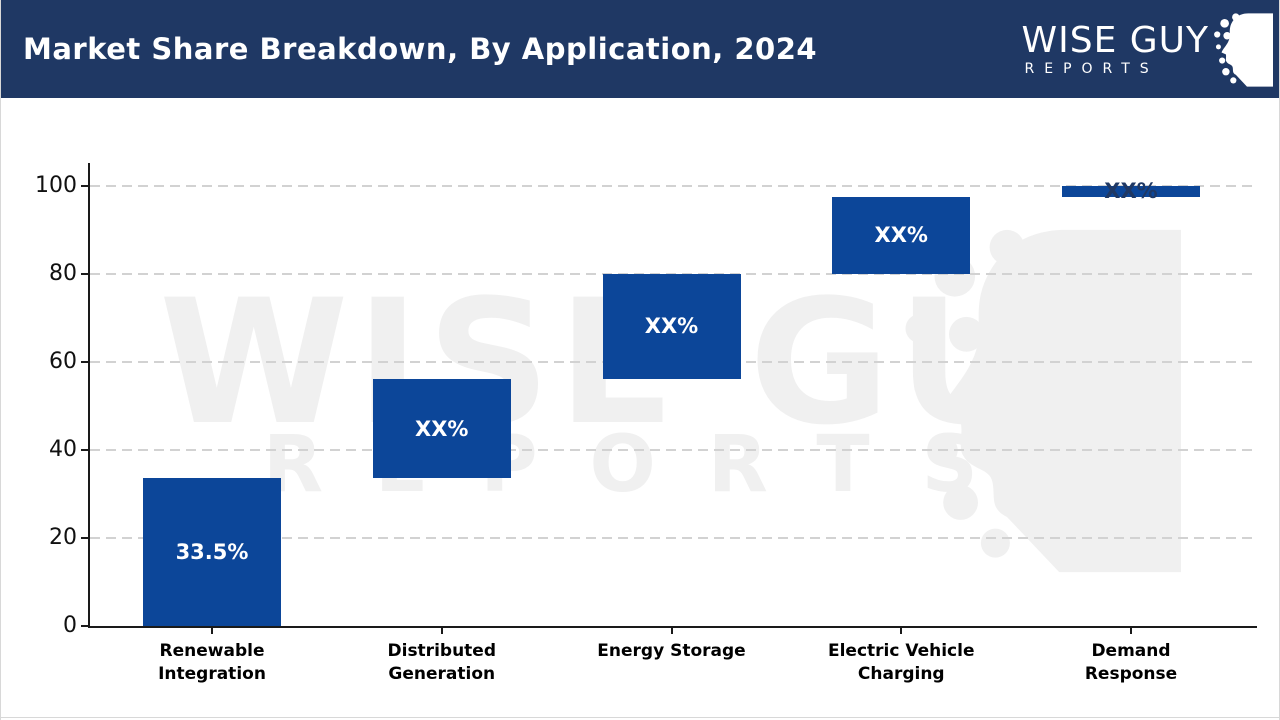 Image resolution: width=1280 pixels, height=720 pixels. What do you see at coordinates (672, 627) in the screenshot?
I see `x-axis-line` at bounding box center [672, 627].